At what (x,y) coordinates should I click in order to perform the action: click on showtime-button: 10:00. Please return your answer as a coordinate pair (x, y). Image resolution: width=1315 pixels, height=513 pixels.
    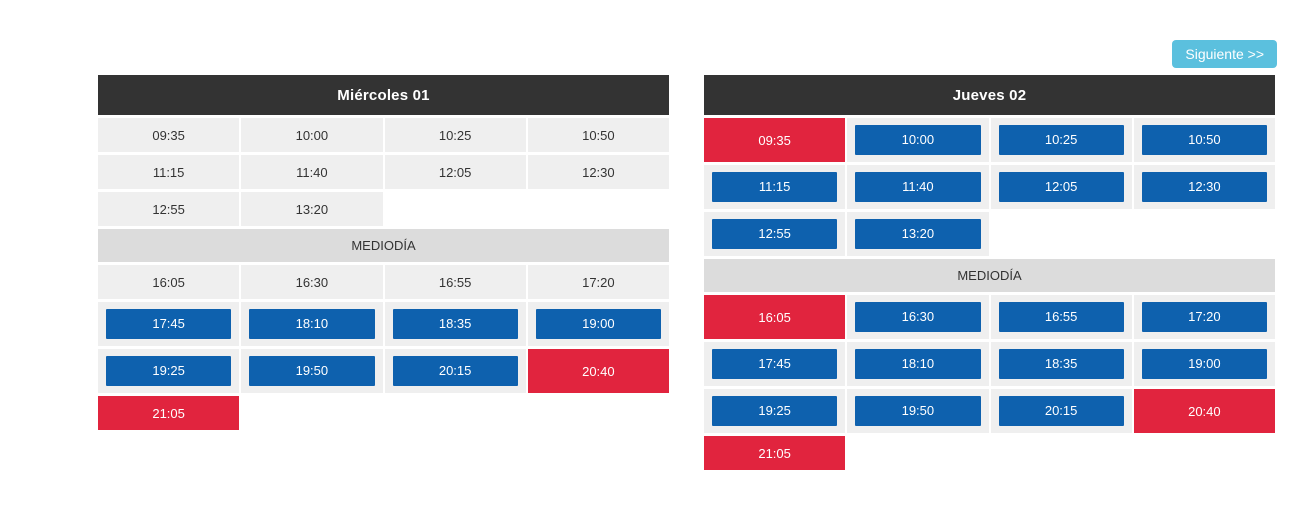
    Looking at the image, I should click on (918, 140).